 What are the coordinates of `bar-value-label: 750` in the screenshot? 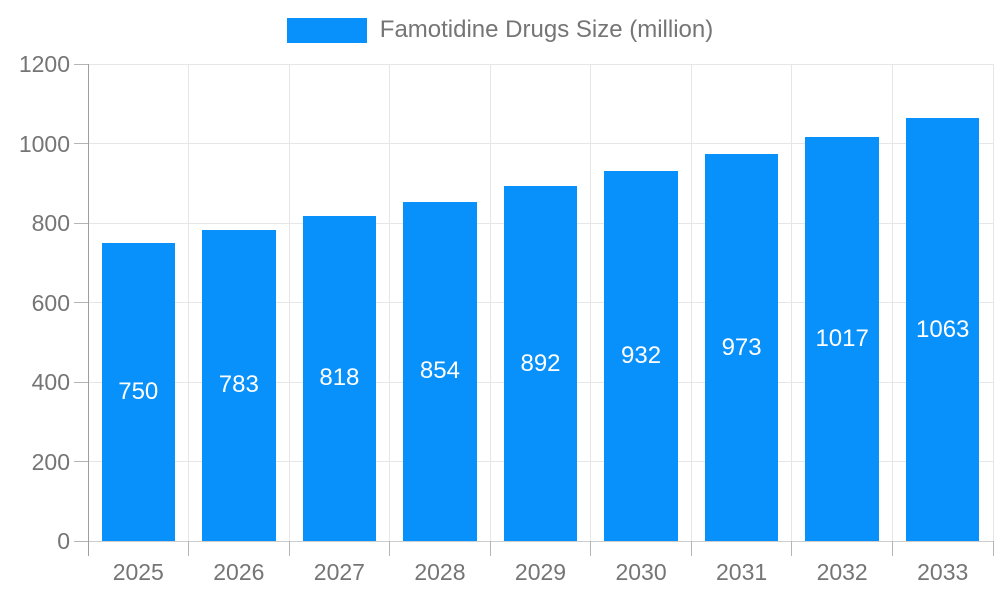 It's located at (138, 391).